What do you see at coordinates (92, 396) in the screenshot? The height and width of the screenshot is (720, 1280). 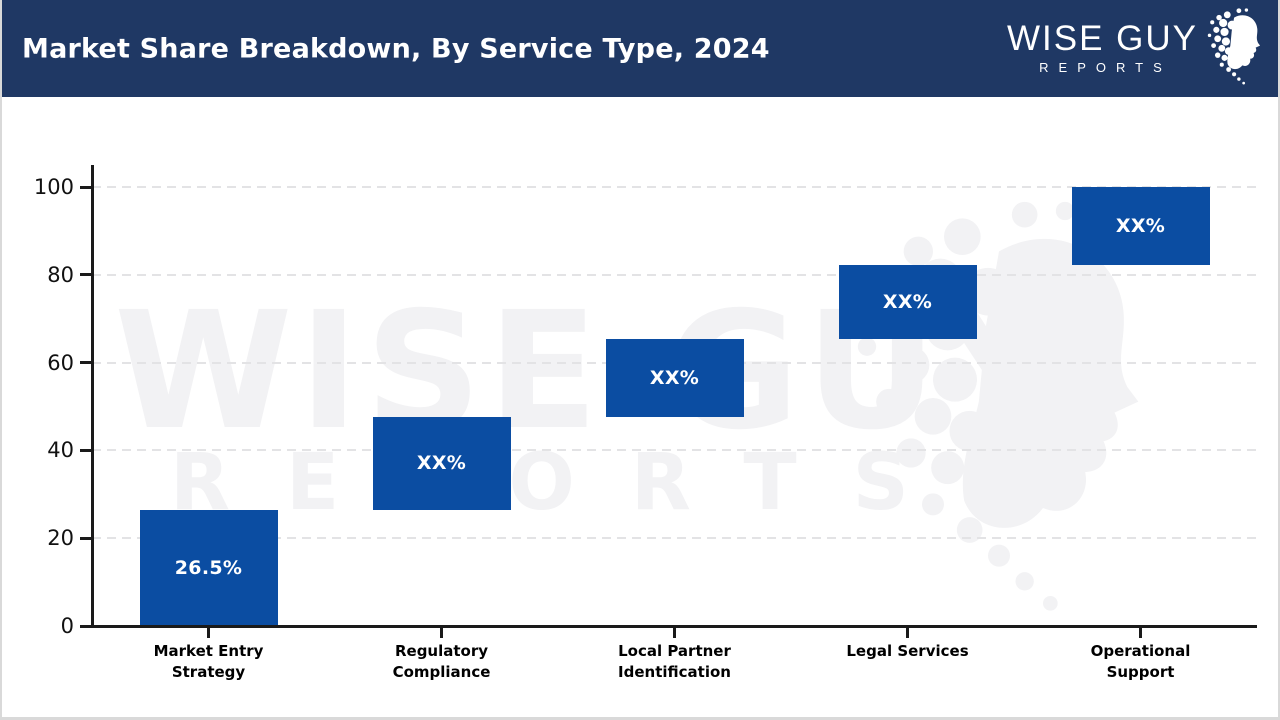 I see `y-axis-spine` at bounding box center [92, 396].